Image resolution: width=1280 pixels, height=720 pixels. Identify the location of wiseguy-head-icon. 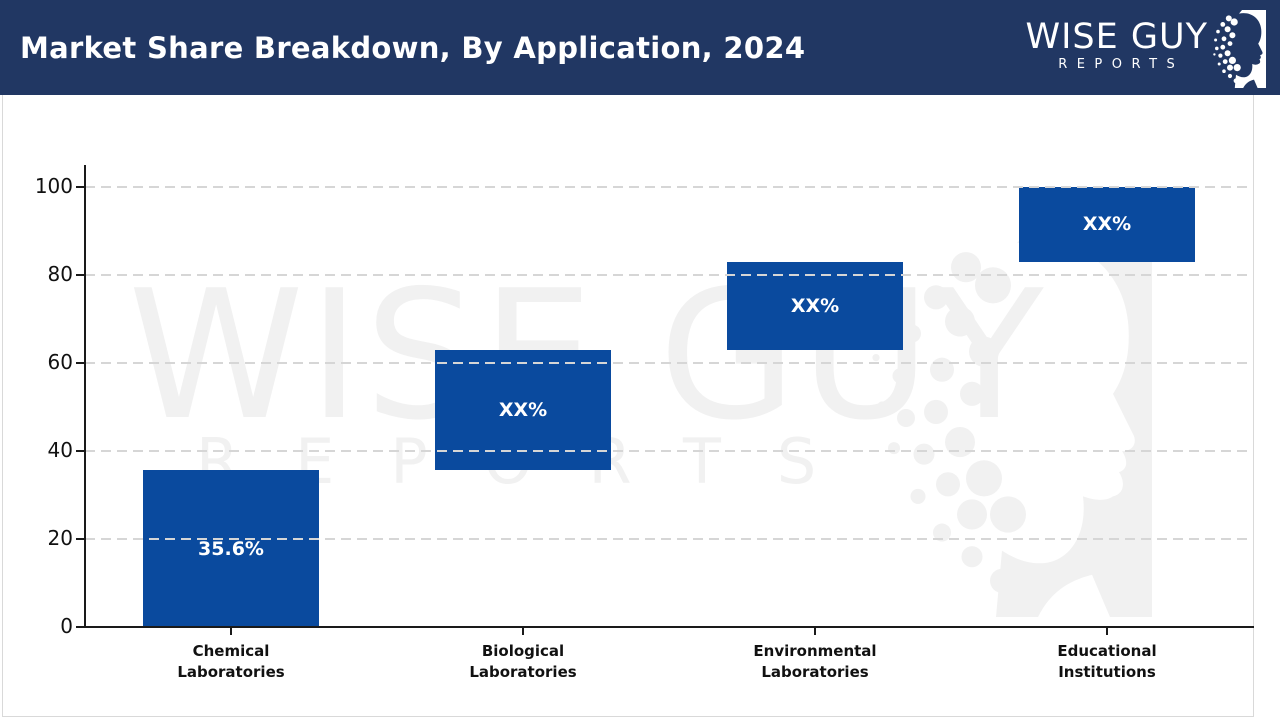
(1239, 49).